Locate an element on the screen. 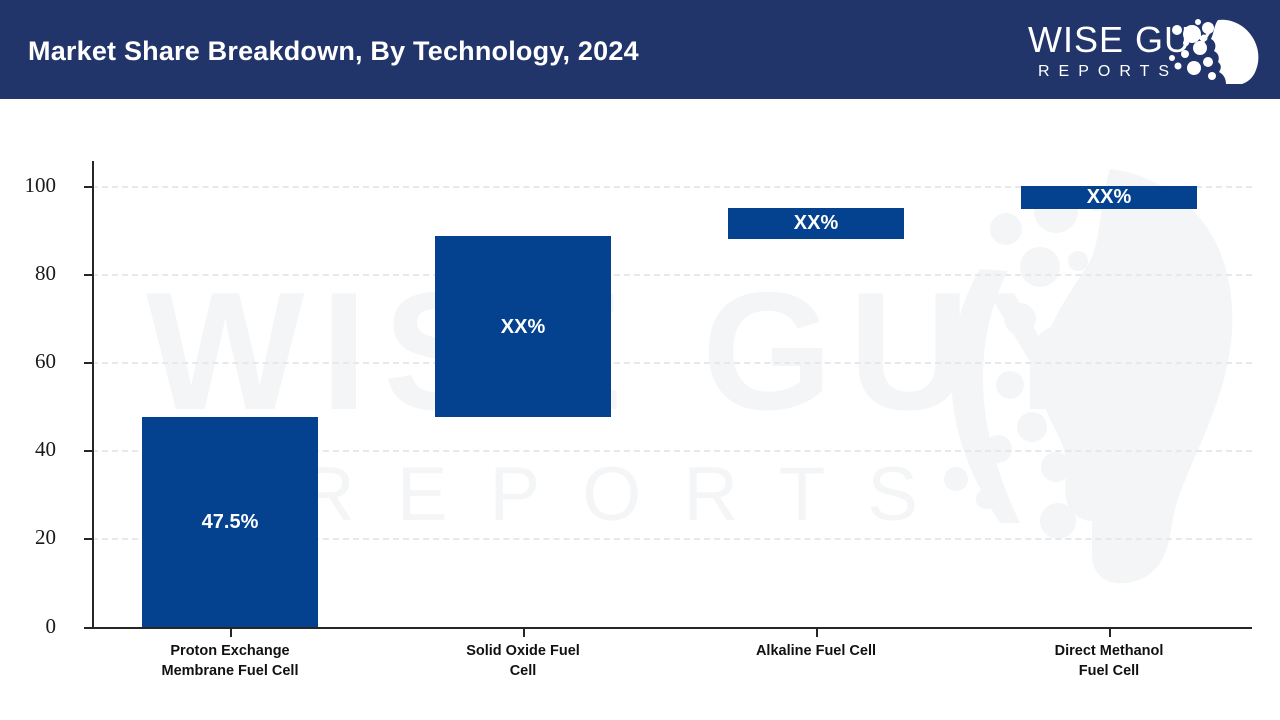 This screenshot has width=1280, height=720. category-label-0: Proton Exchange Membrane Fuel Cell is located at coordinates (230, 661).